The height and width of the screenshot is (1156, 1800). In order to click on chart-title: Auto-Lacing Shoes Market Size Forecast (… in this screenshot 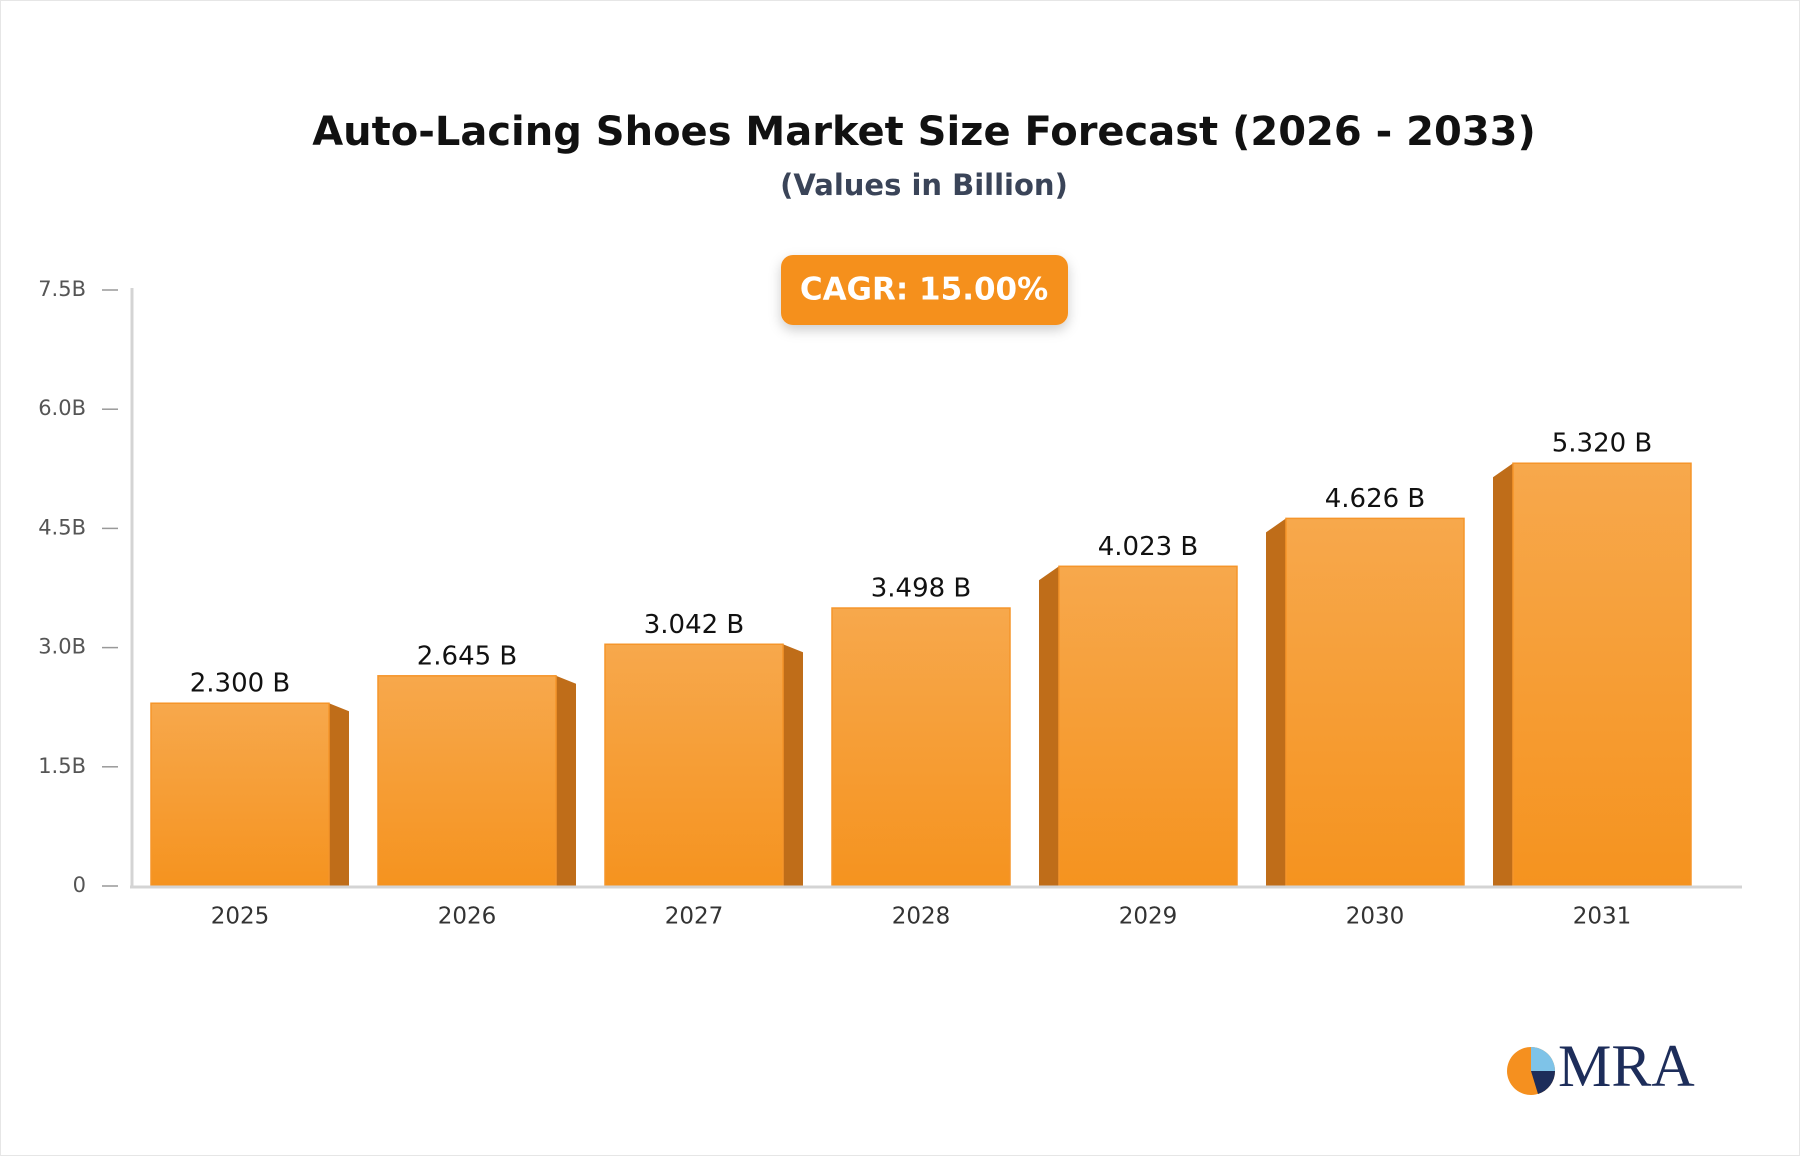, I will do `click(924, 132)`.